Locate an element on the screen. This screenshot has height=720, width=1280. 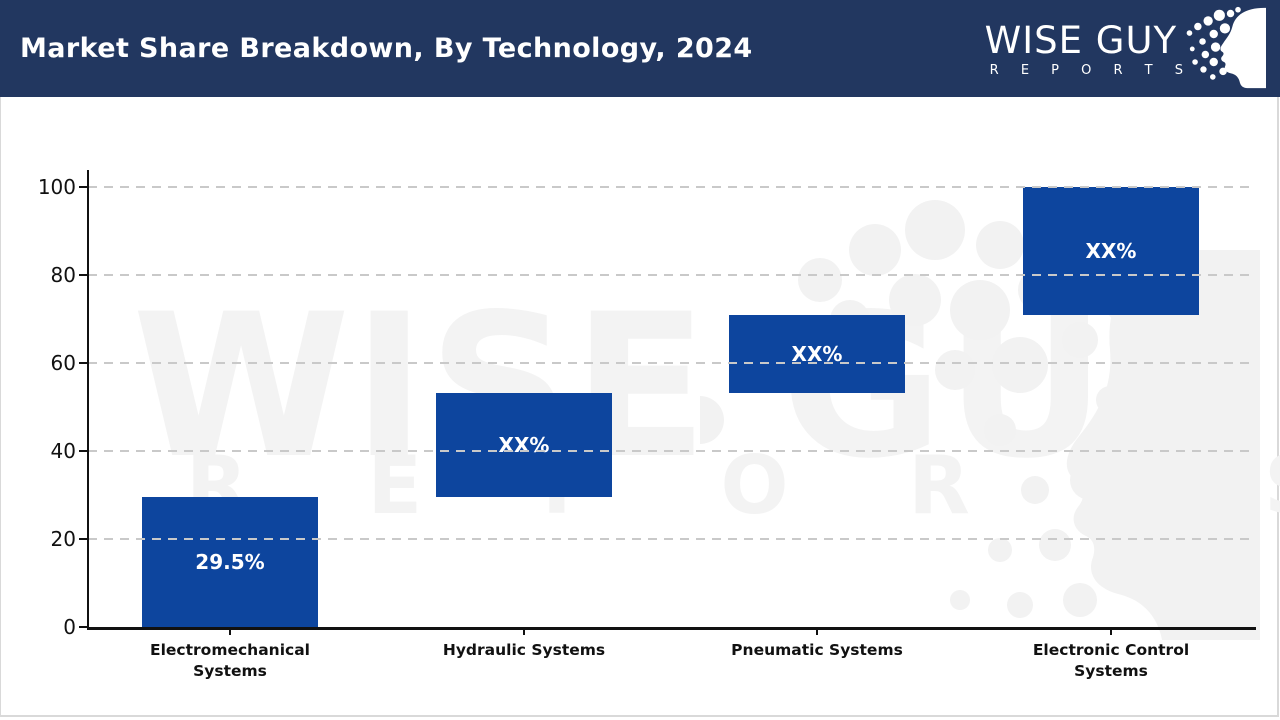
x-axis-spine is located at coordinates (672, 628).